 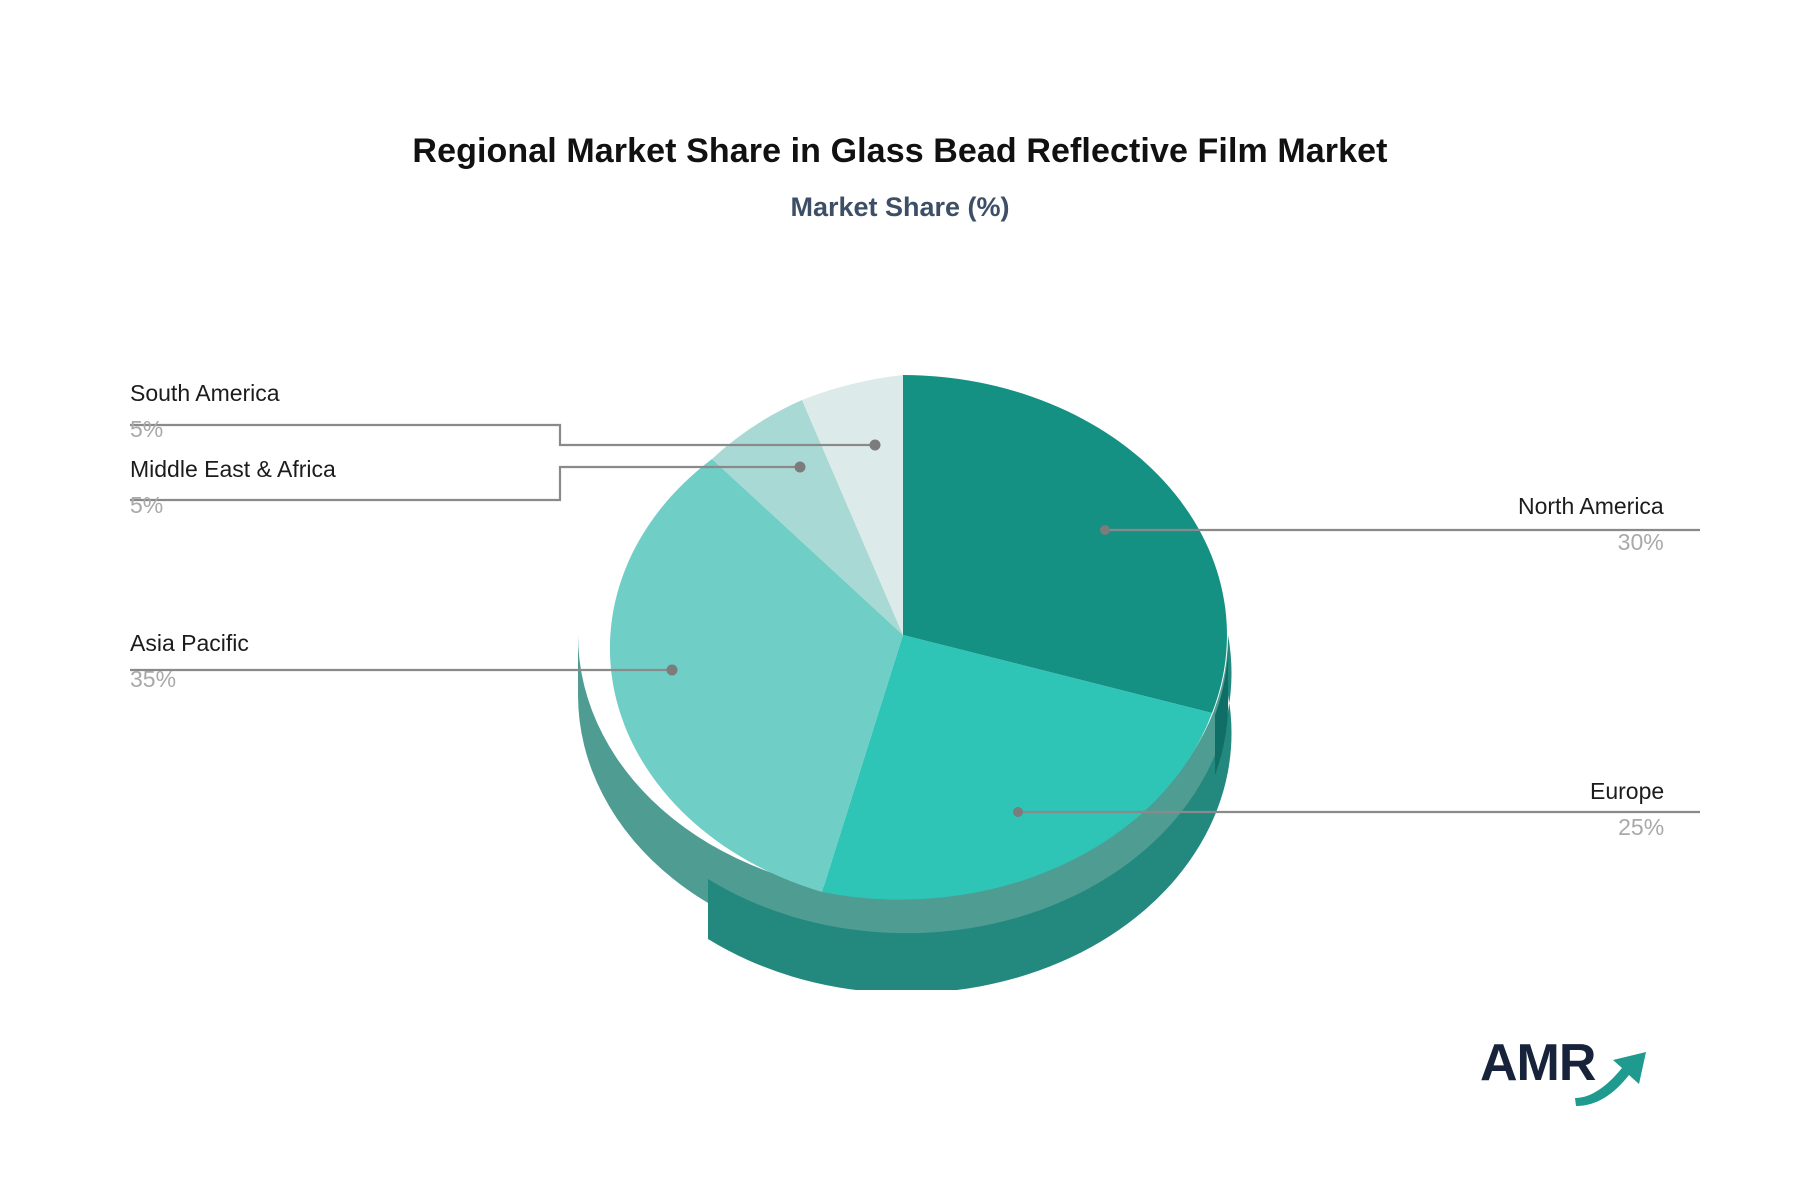 I want to click on callout-asia-pacific: Asia Pacific 35%, so click(x=189, y=661).